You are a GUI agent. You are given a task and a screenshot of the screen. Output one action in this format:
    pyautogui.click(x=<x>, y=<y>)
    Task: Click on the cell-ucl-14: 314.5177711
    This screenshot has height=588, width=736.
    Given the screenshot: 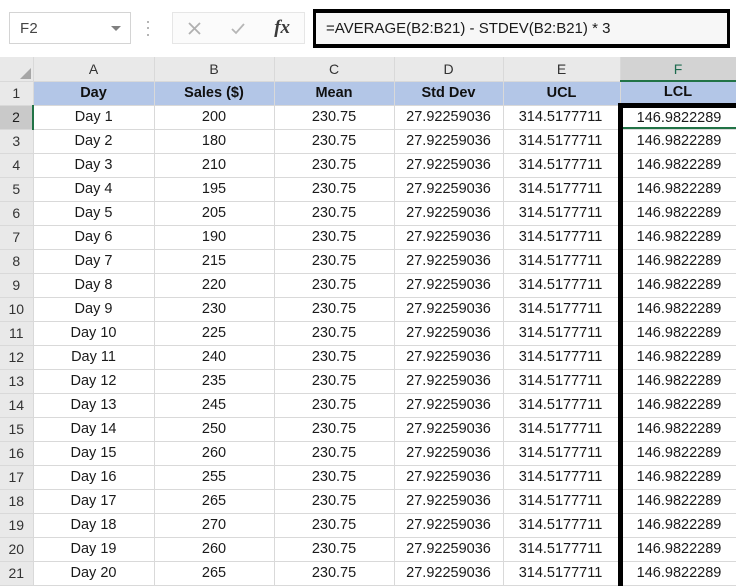 What is the action you would take?
    pyautogui.click(x=562, y=405)
    